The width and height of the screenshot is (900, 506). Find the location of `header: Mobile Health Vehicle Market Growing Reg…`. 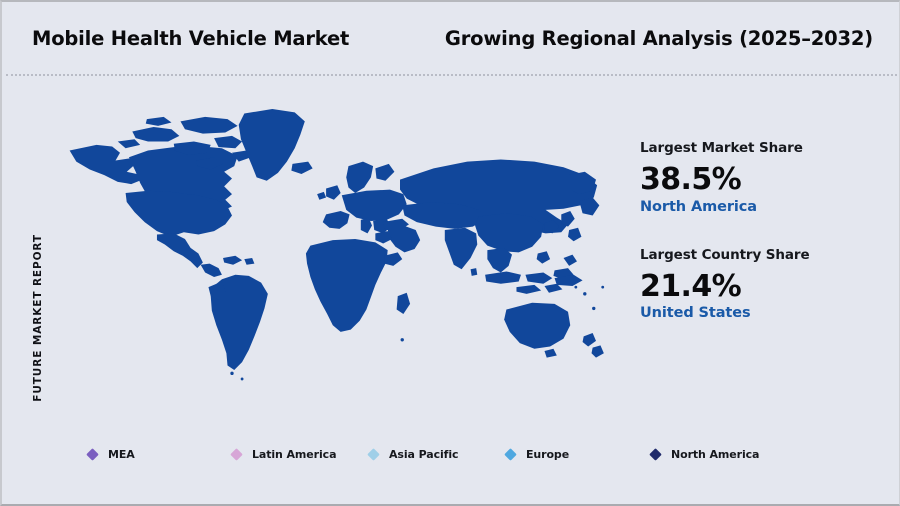

header: Mobile Health Vehicle Market Growing Reg… is located at coordinates (450, 38).